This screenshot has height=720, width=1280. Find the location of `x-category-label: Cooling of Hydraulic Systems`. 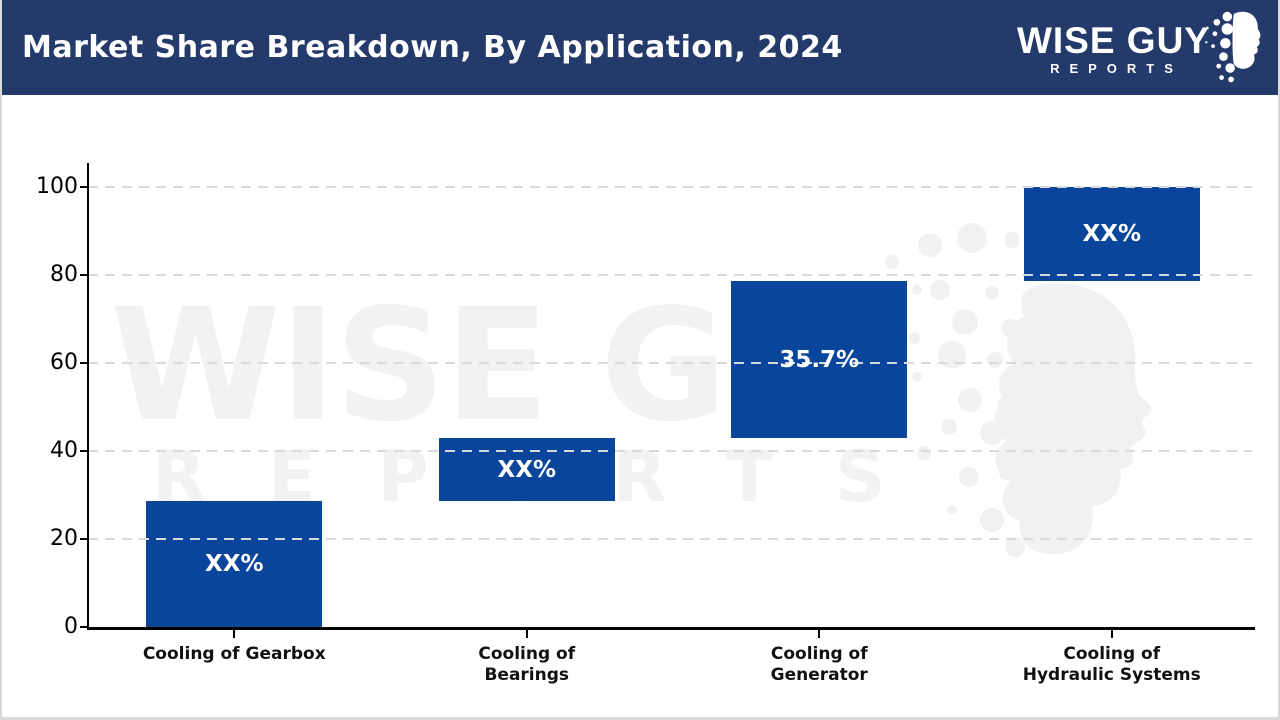

x-category-label: Cooling of Hydraulic Systems is located at coordinates (1111, 664).